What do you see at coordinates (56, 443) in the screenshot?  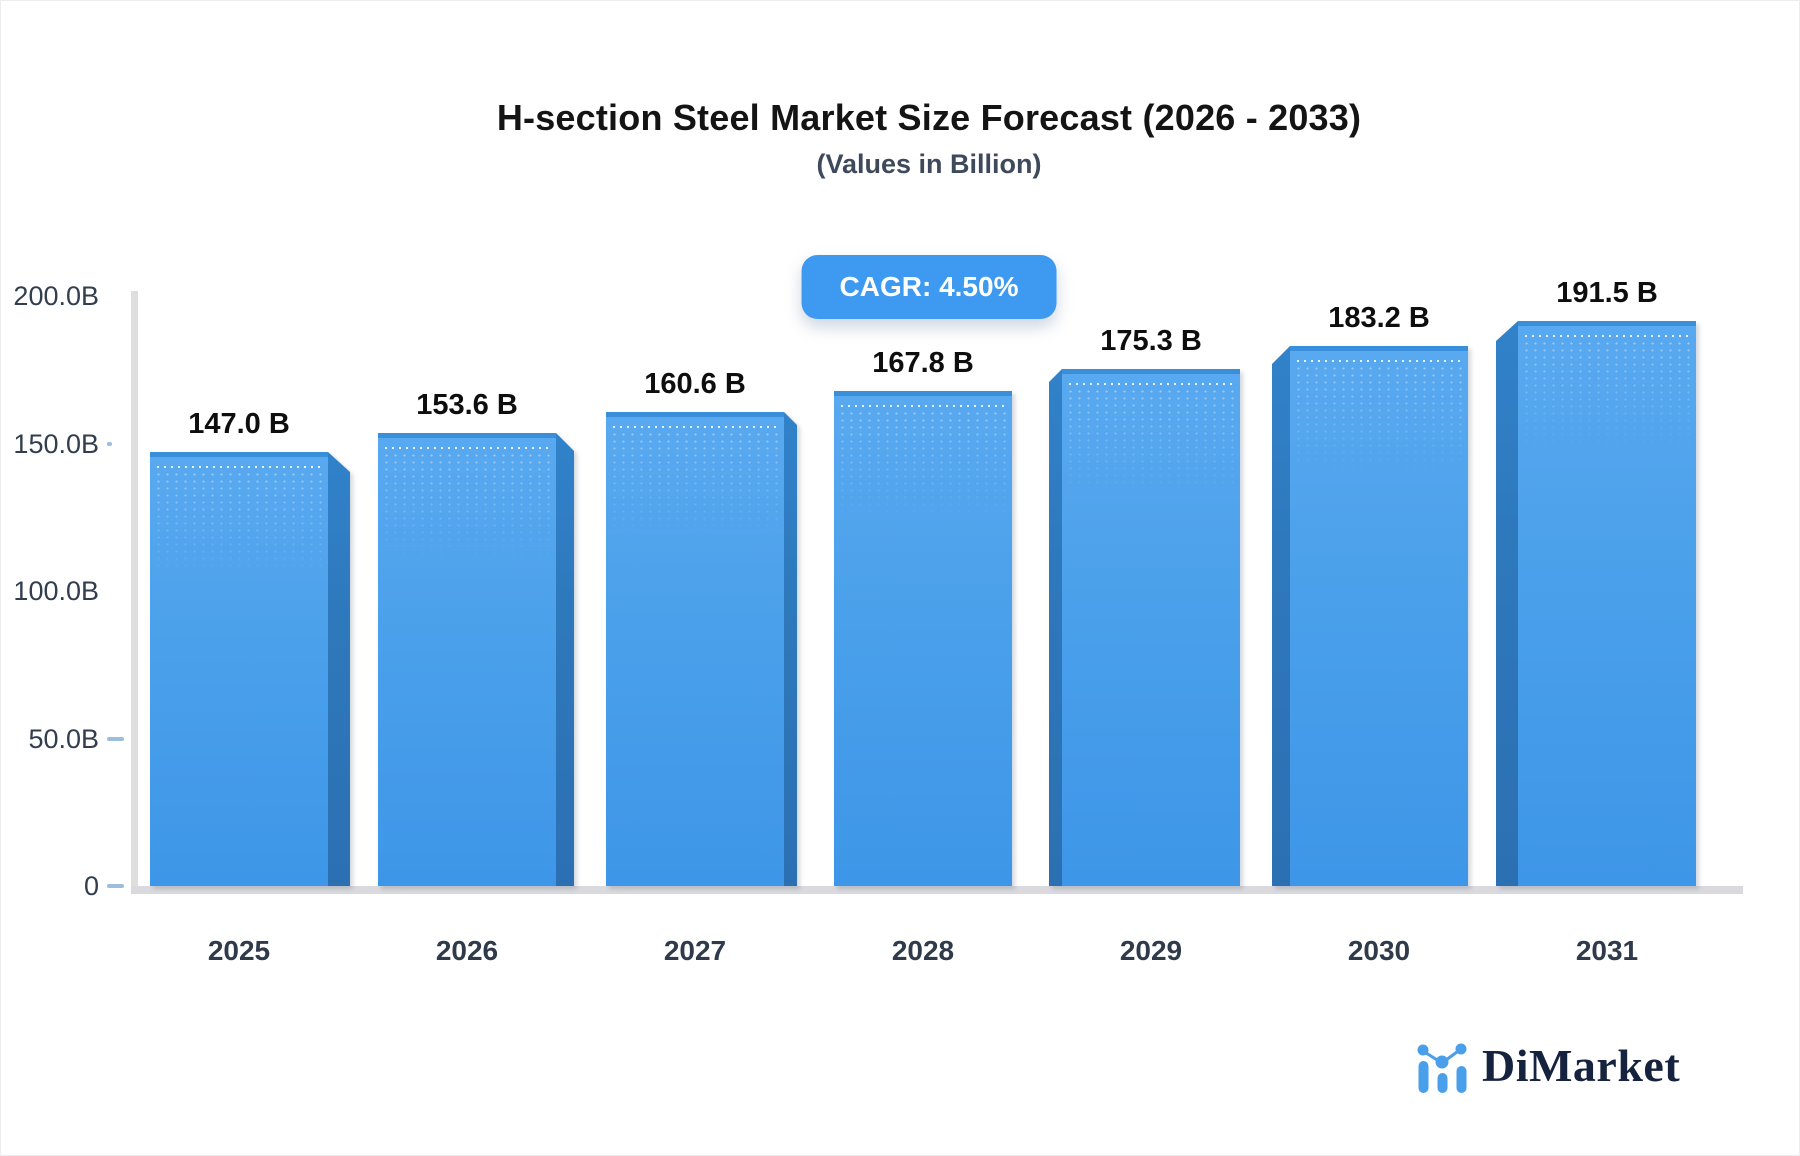 I see `y-axis-label: 150.0B` at bounding box center [56, 443].